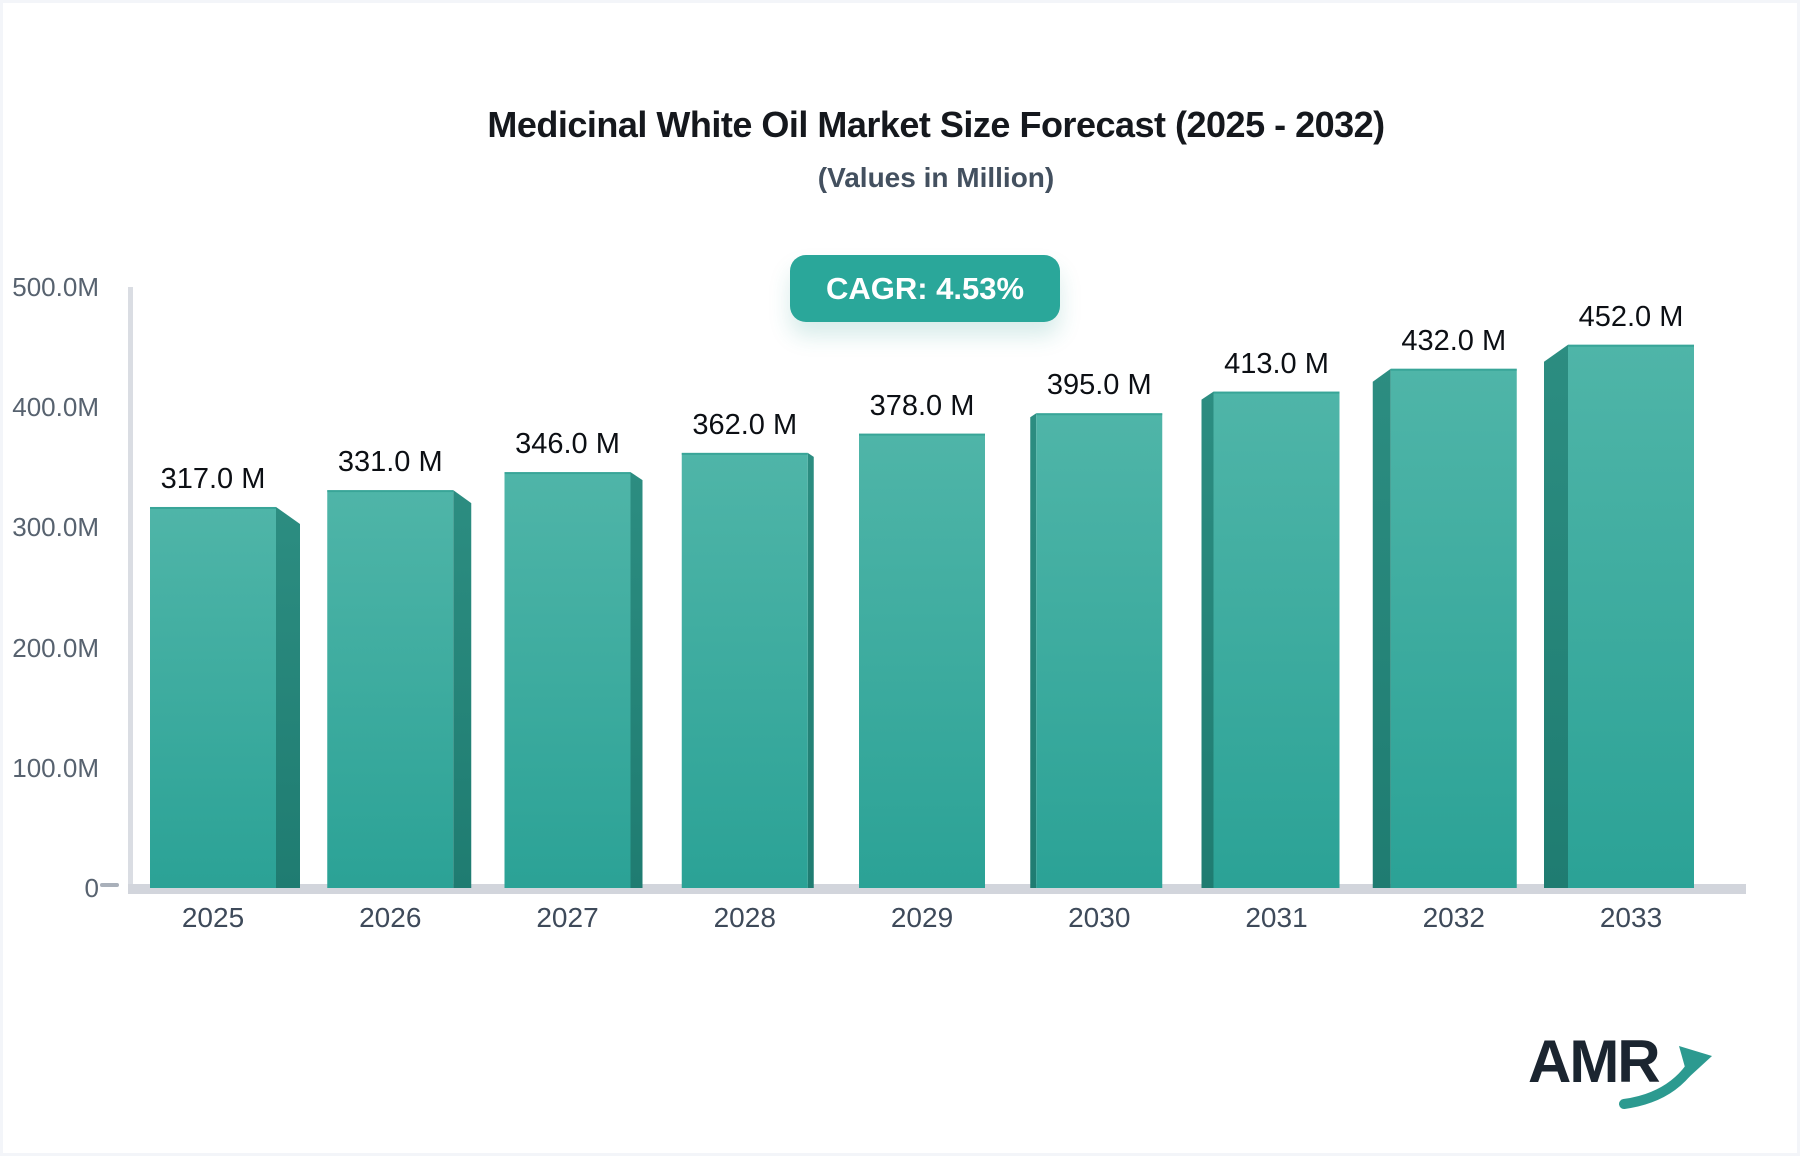 This screenshot has width=1800, height=1156. I want to click on bar-2031, so click(1270, 639).